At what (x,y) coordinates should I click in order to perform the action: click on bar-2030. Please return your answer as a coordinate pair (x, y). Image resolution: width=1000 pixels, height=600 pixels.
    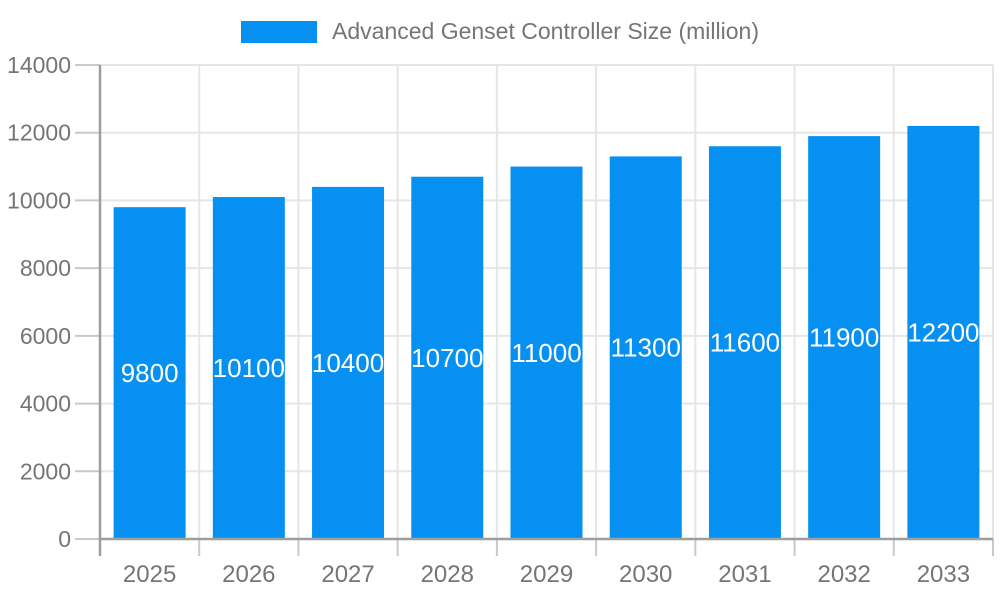
    Looking at the image, I should click on (645, 347).